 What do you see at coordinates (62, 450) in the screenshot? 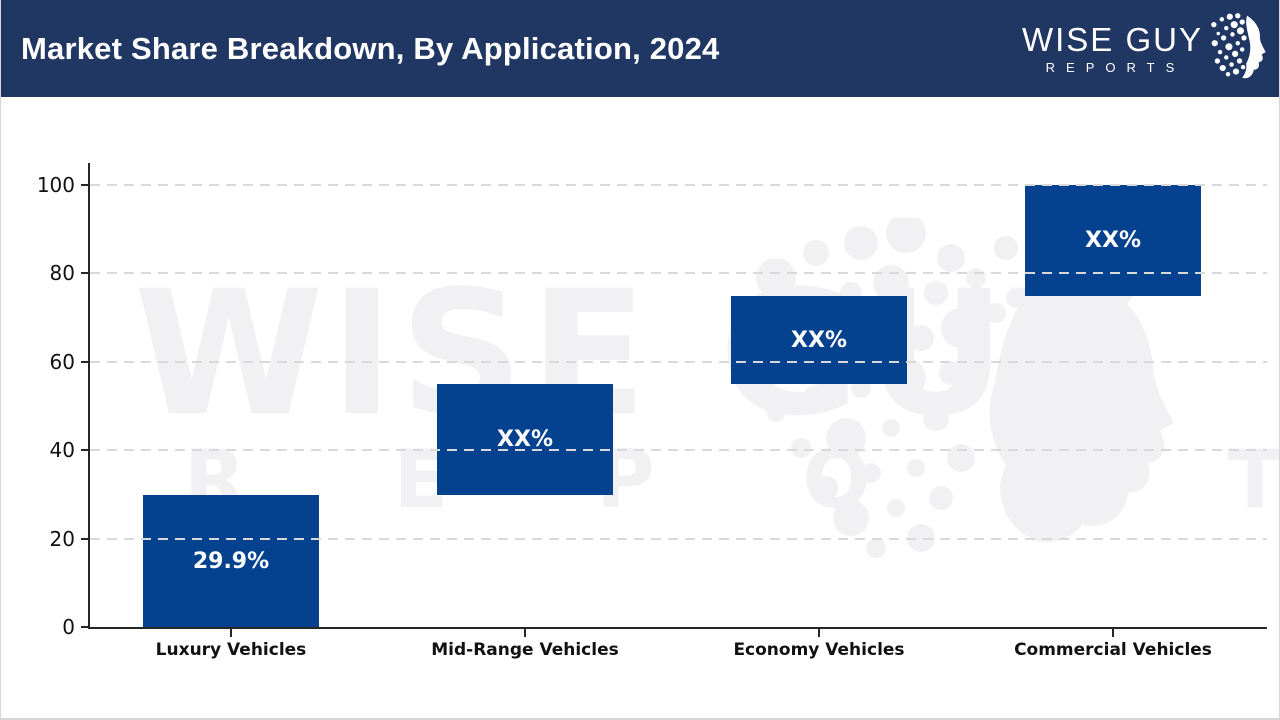
I see `y-tick-label-40: 40` at bounding box center [62, 450].